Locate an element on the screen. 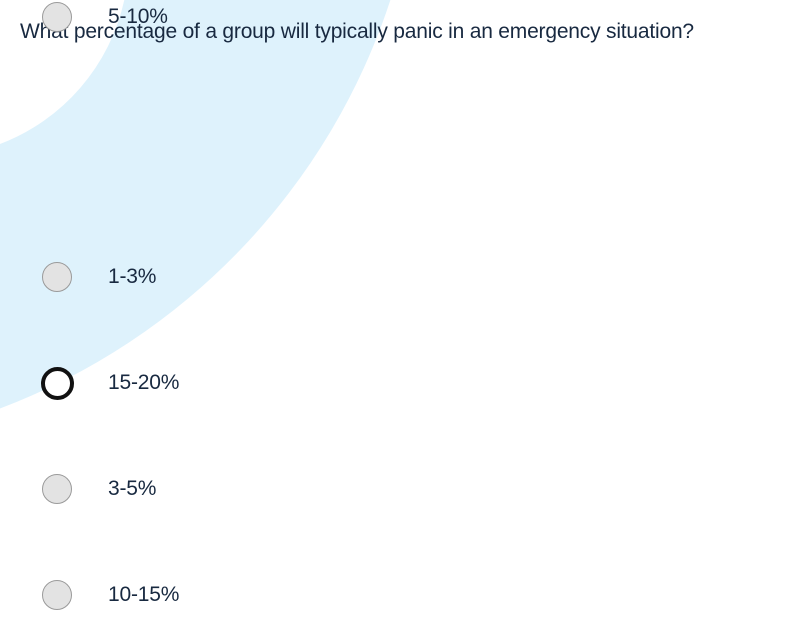  answer-option-row: 3-5% is located at coordinates (99, 489).